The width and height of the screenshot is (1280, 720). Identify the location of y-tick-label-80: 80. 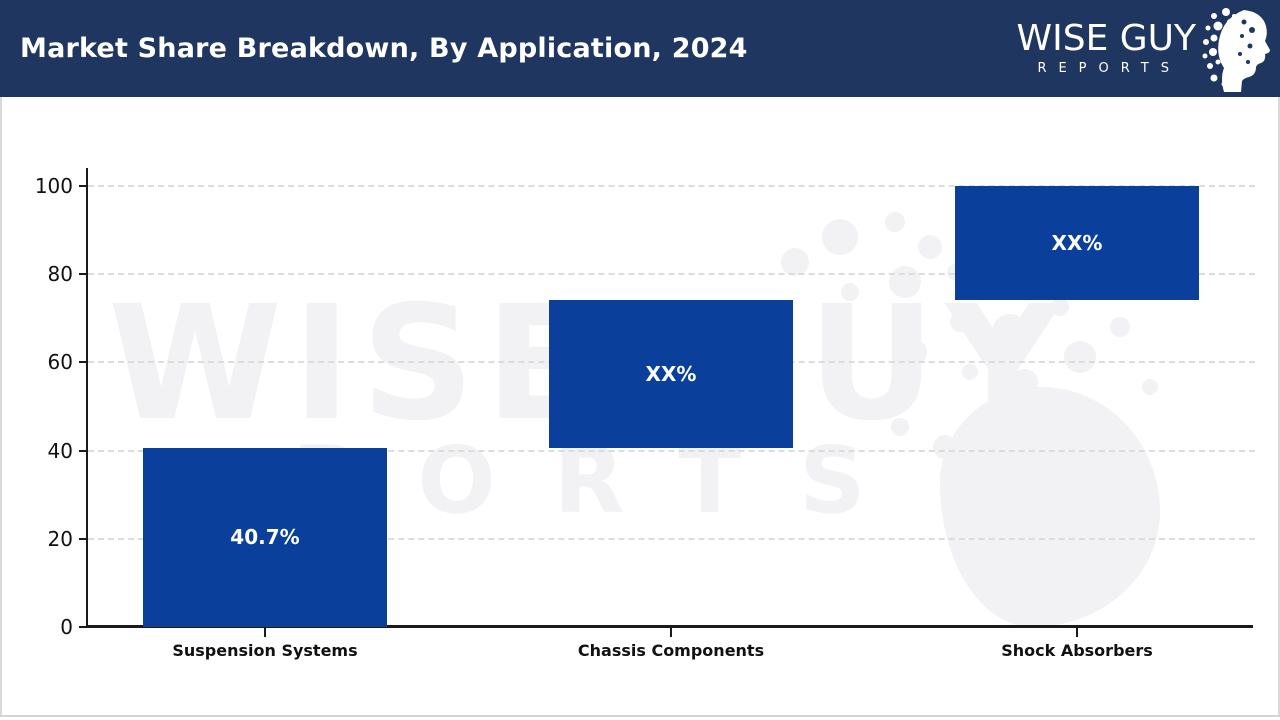
(60, 274).